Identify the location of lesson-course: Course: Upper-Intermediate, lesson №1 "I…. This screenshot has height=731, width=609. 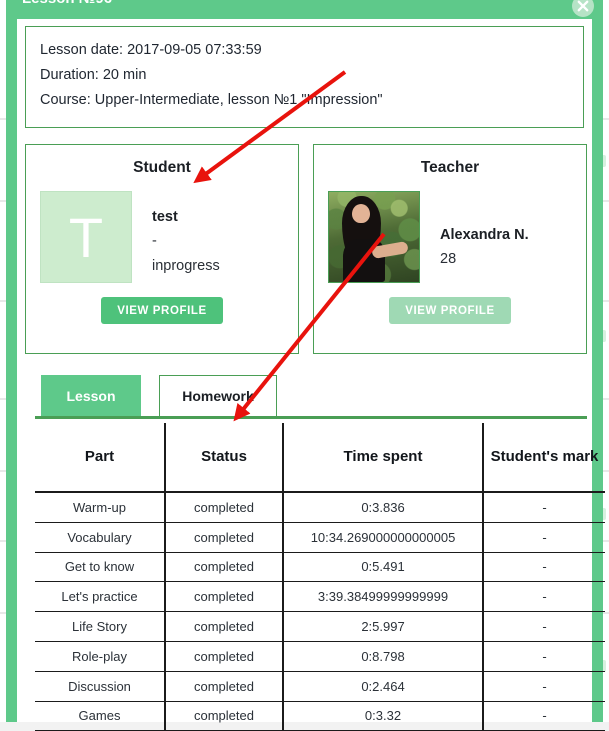
(304, 100).